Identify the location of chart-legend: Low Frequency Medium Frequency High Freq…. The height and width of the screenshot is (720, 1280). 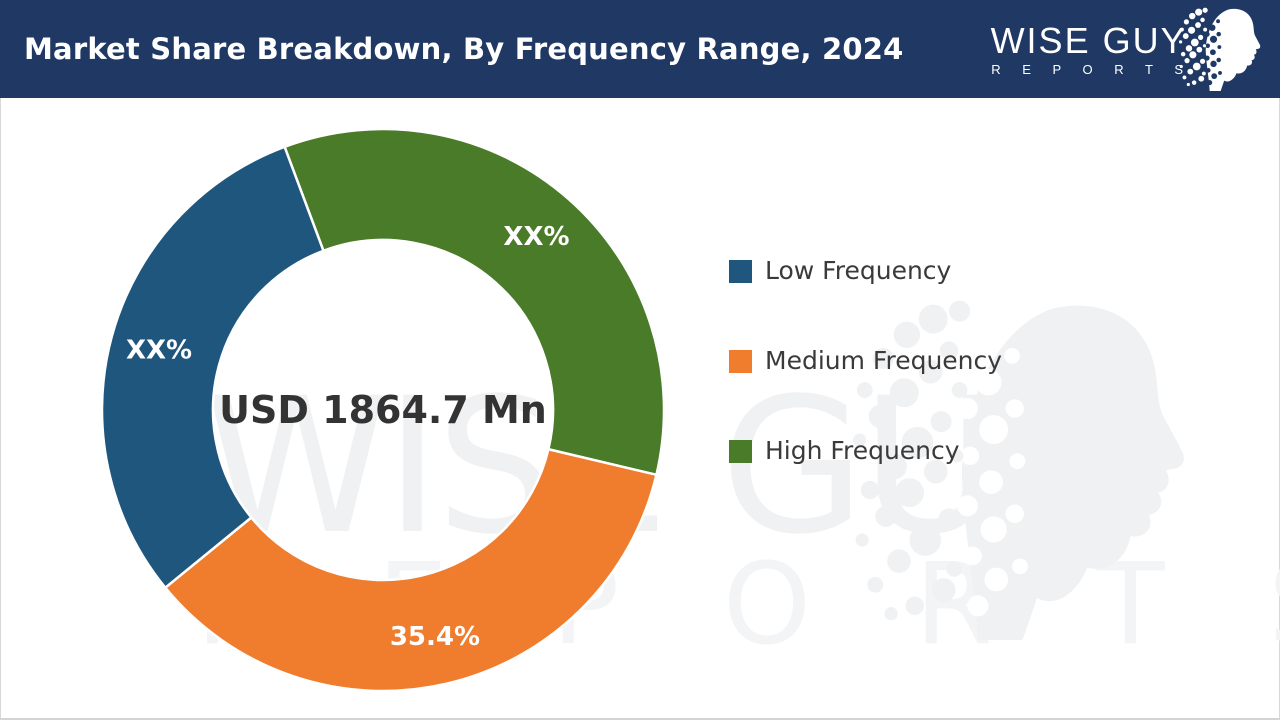
(865, 393).